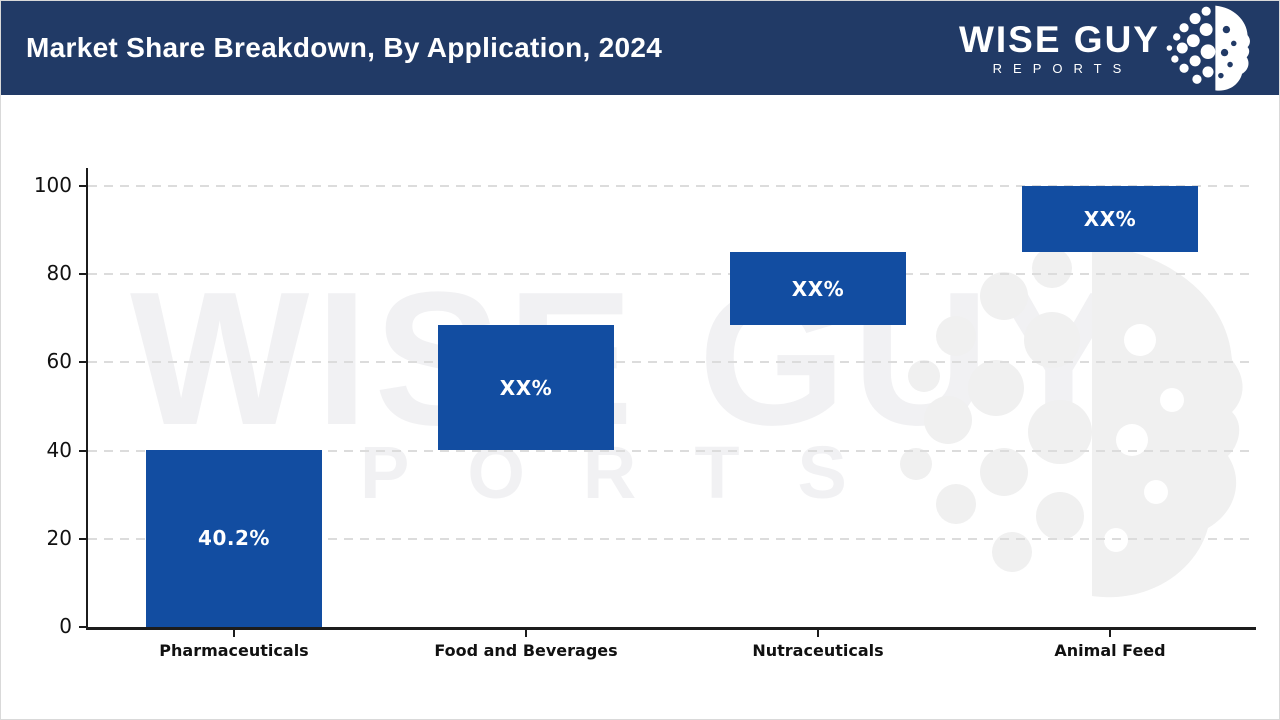 Image resolution: width=1280 pixels, height=720 pixels. What do you see at coordinates (59, 537) in the screenshot?
I see `y-tick-label-20: 20` at bounding box center [59, 537].